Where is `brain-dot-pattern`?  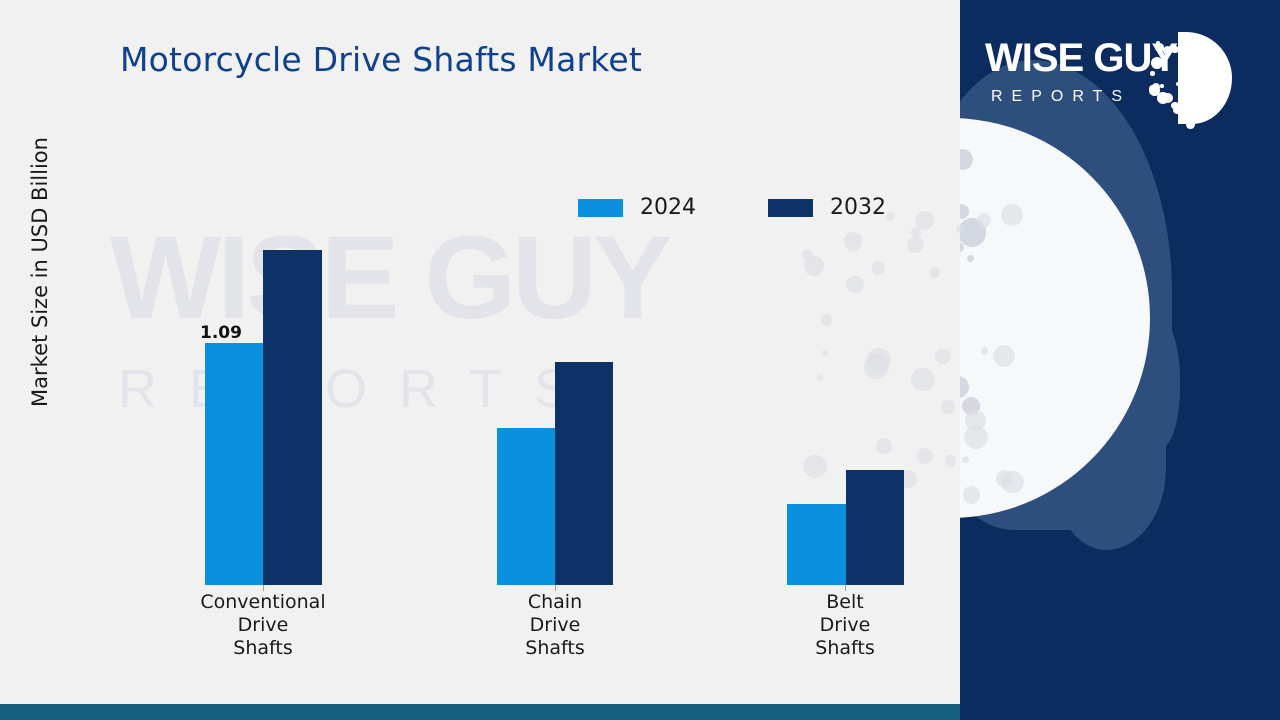 brain-dot-pattern is located at coordinates (1055, 318).